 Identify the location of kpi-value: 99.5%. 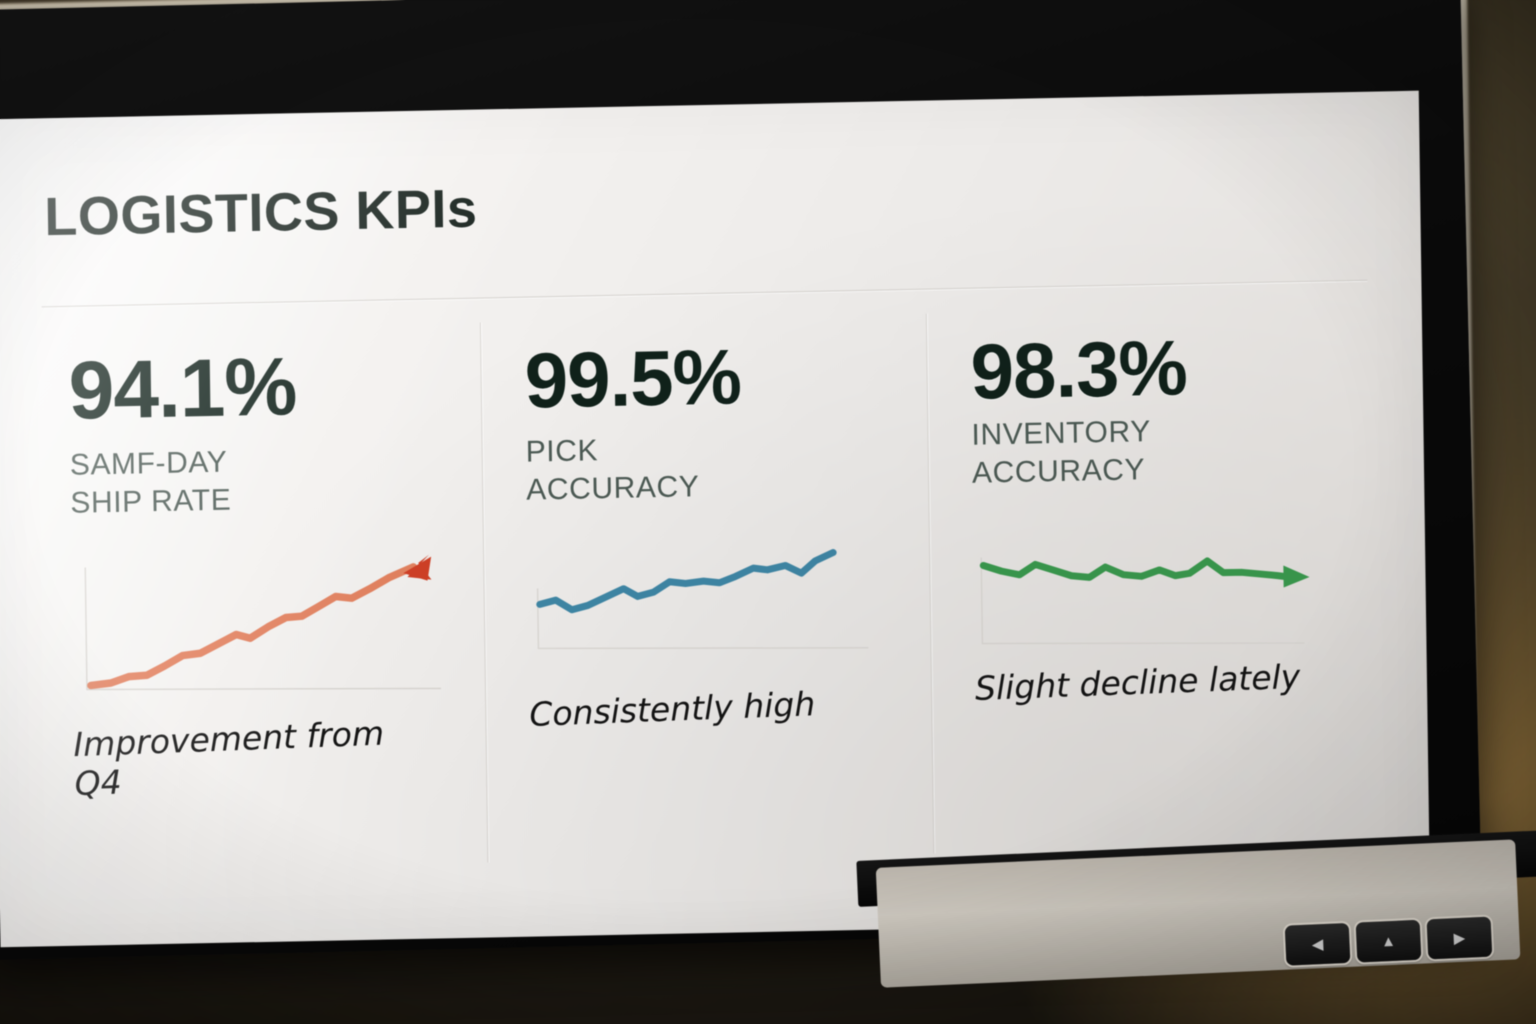
(633, 378).